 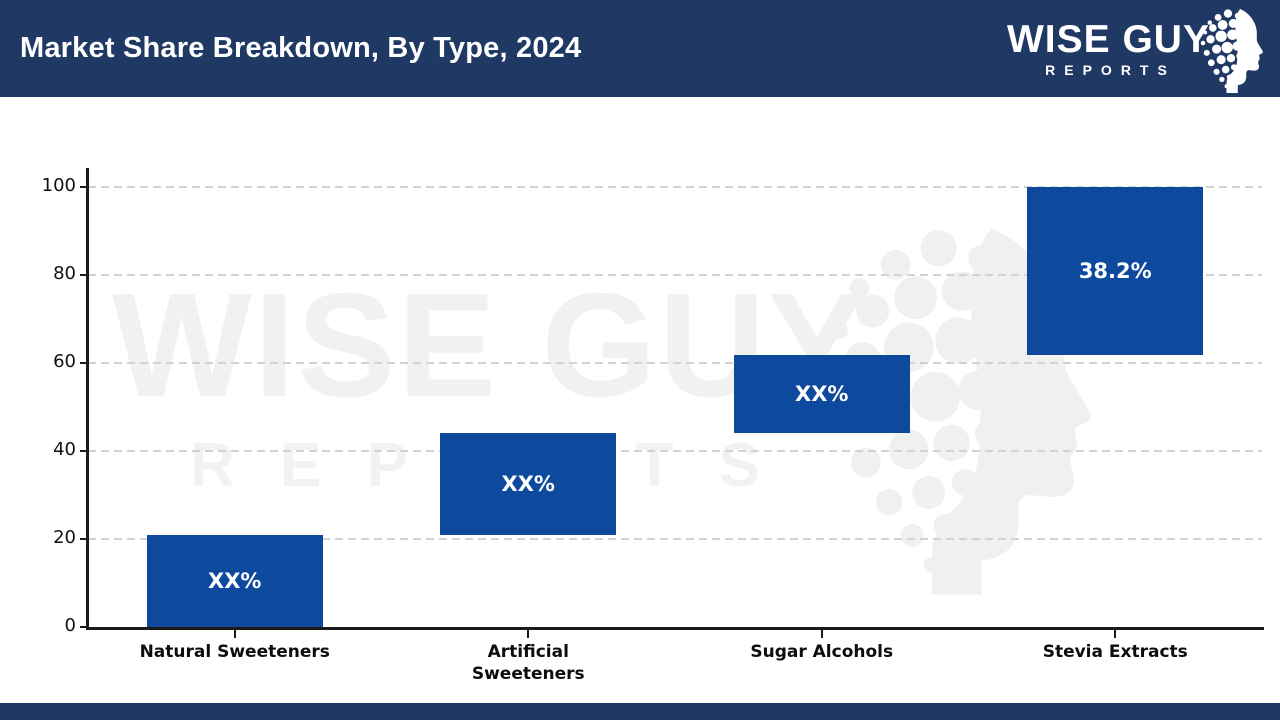 What do you see at coordinates (1108, 39) in the screenshot?
I see `logo-wiseguy-text: WISE GUY` at bounding box center [1108, 39].